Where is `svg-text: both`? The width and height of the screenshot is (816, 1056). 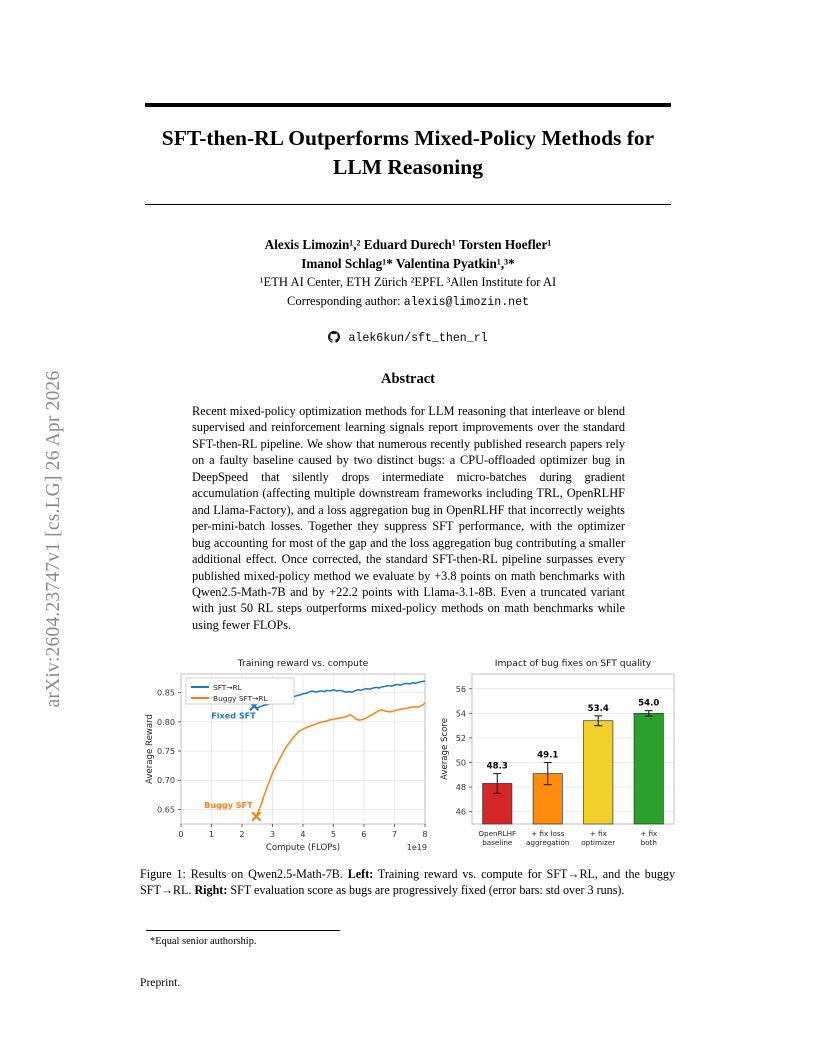 svg-text: both is located at coordinates (649, 842).